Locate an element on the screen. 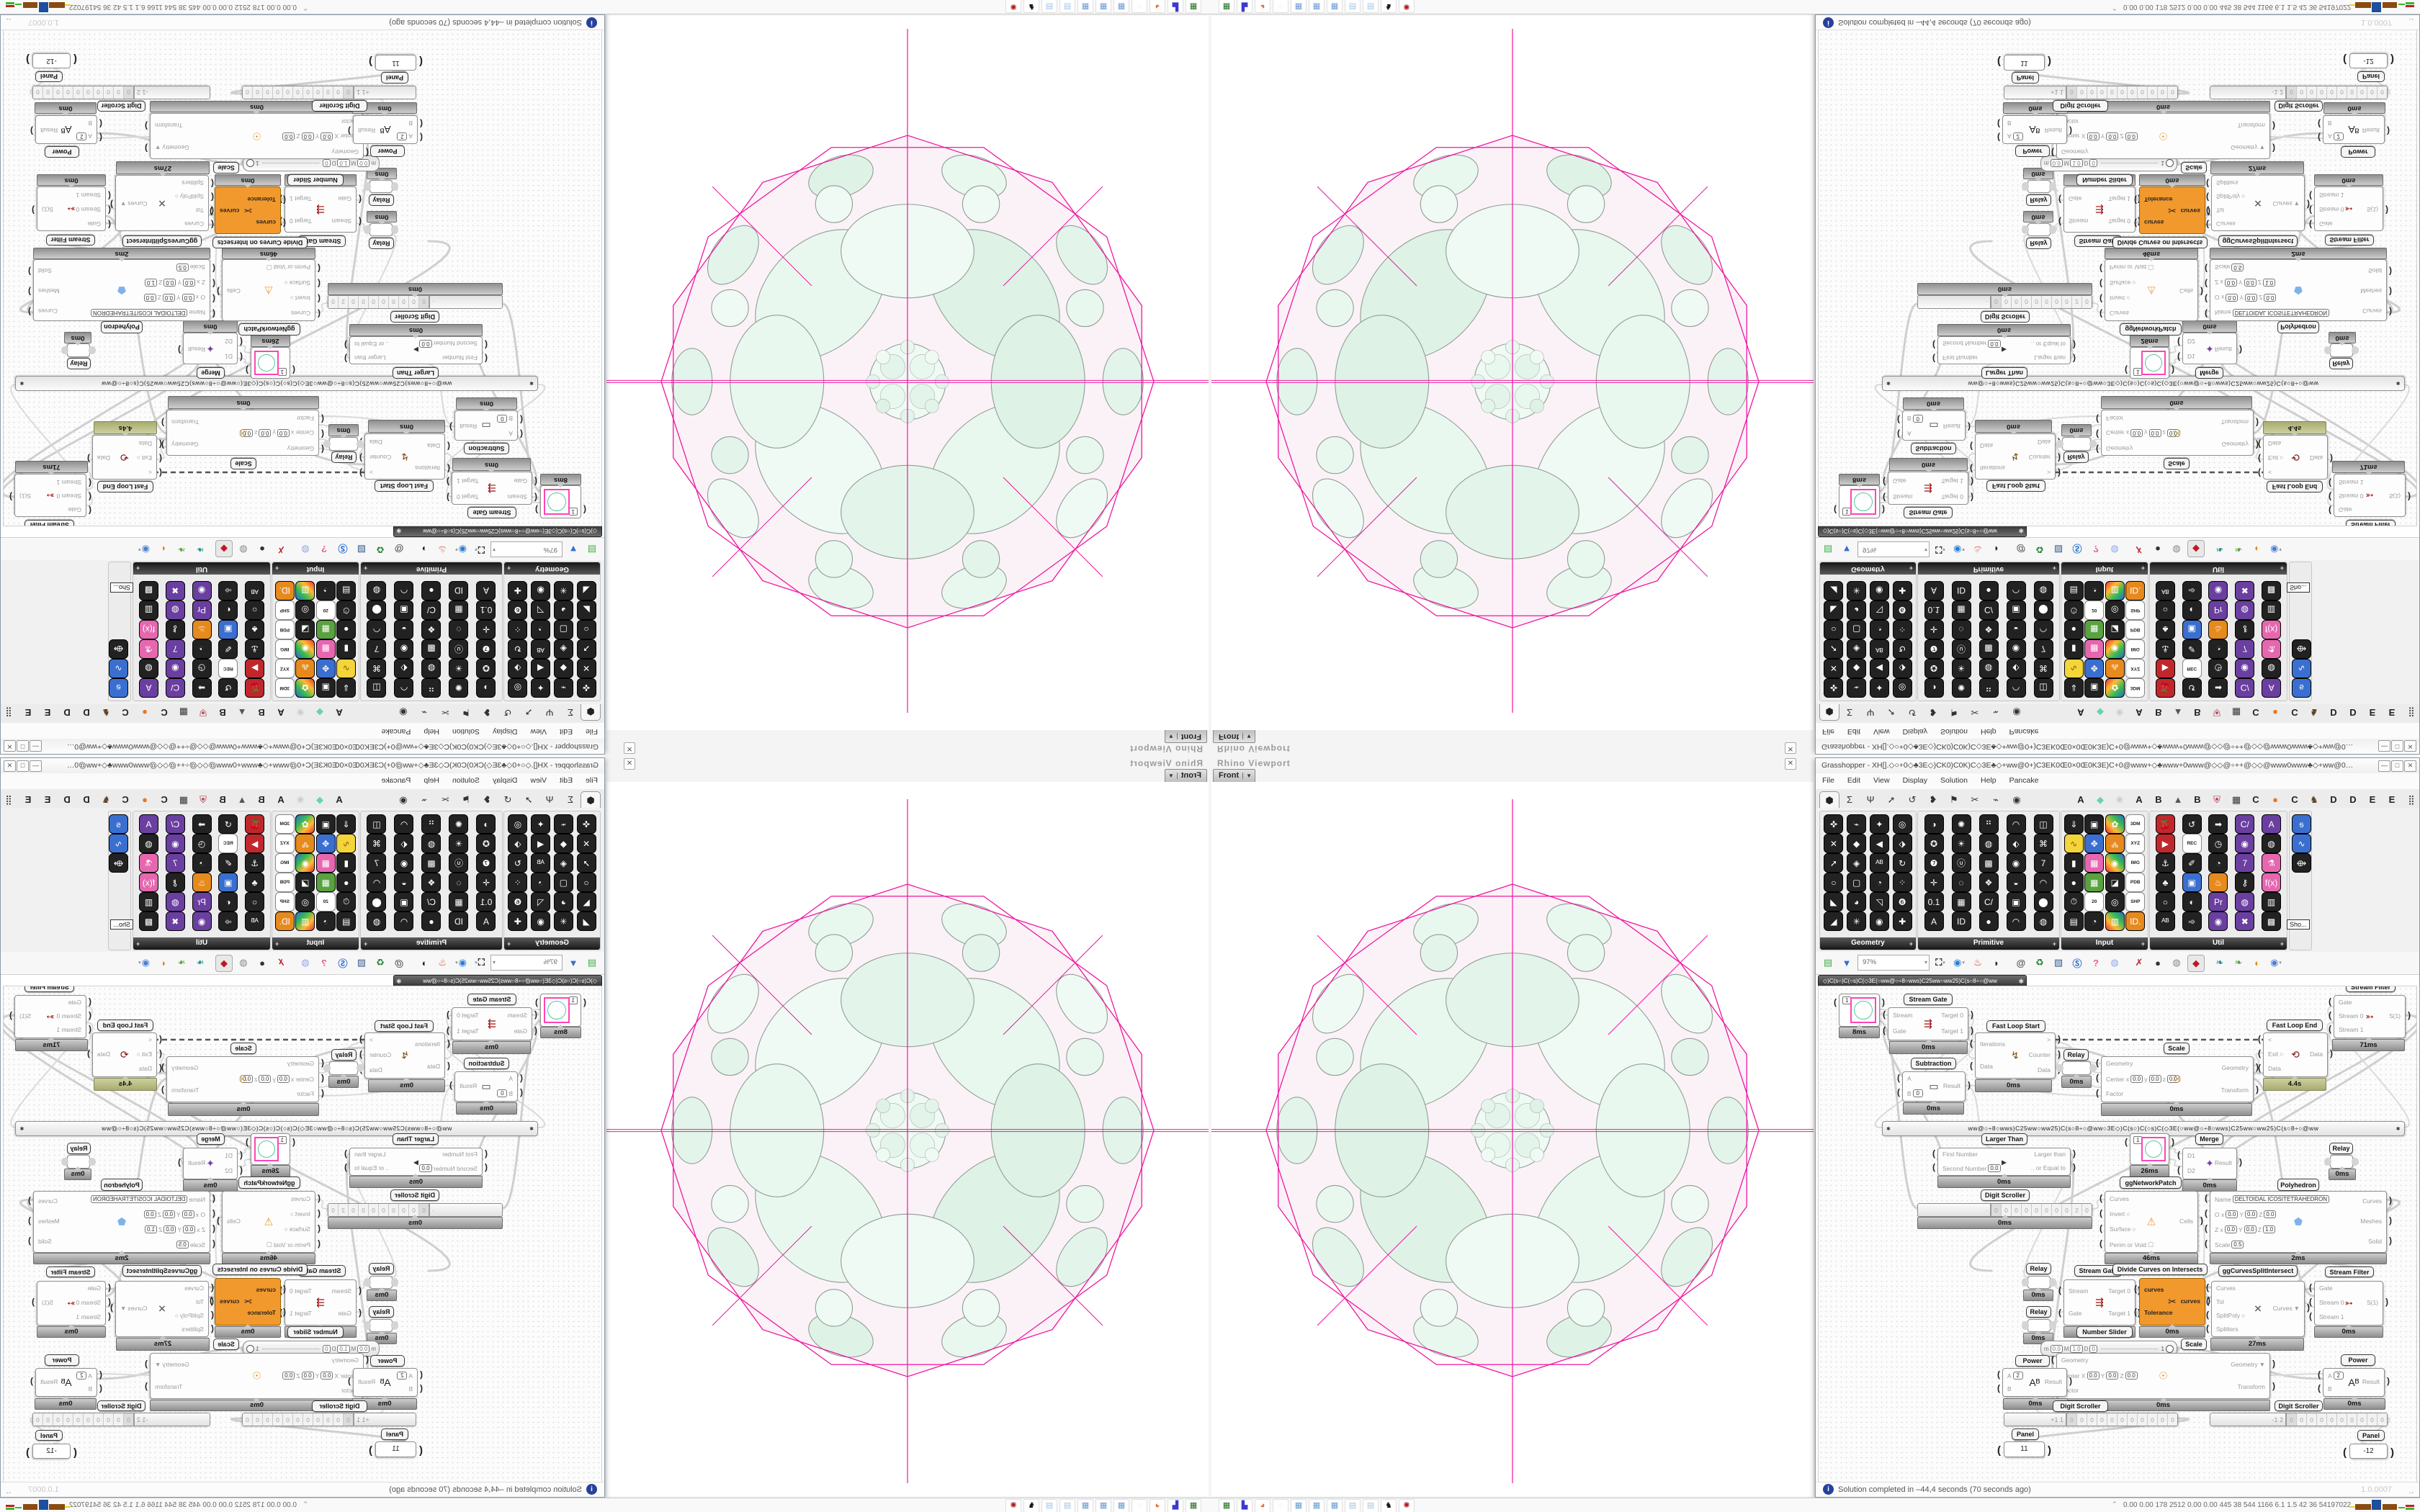  component-icon: 7 is located at coordinates (175, 649).